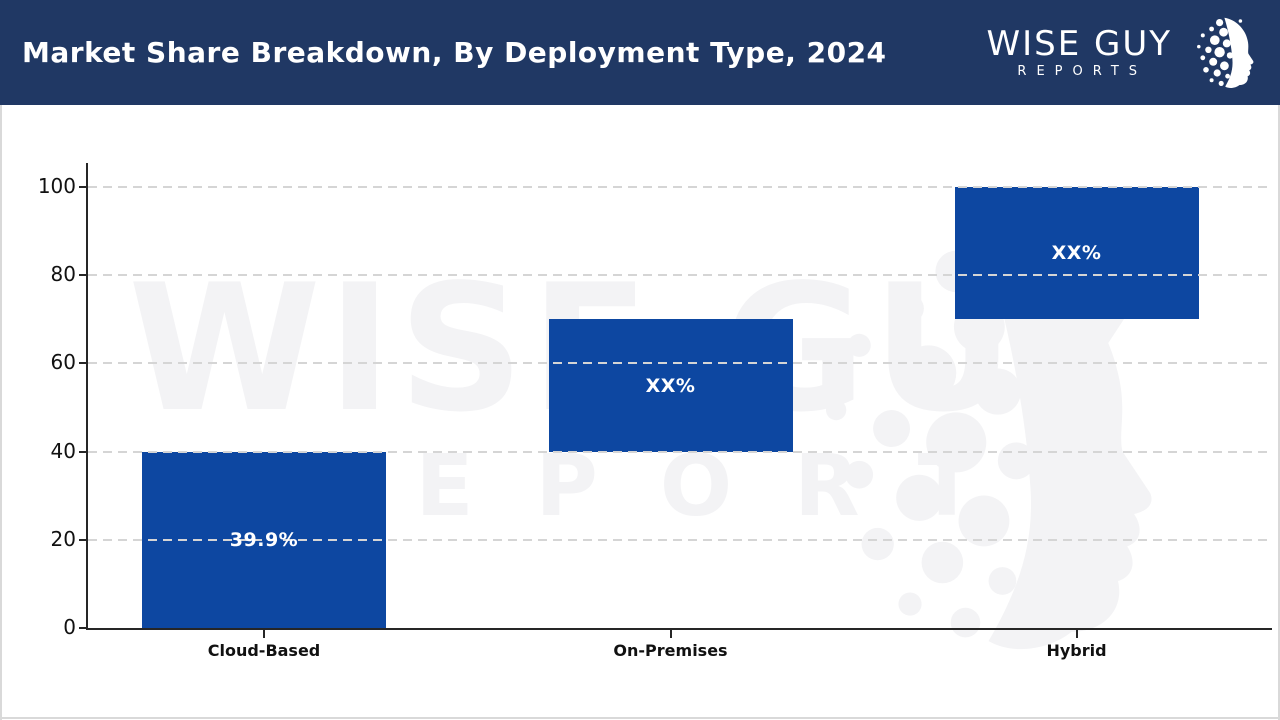 This screenshot has width=1280, height=720. What do you see at coordinates (87, 396) in the screenshot?
I see `y-axis-spine` at bounding box center [87, 396].